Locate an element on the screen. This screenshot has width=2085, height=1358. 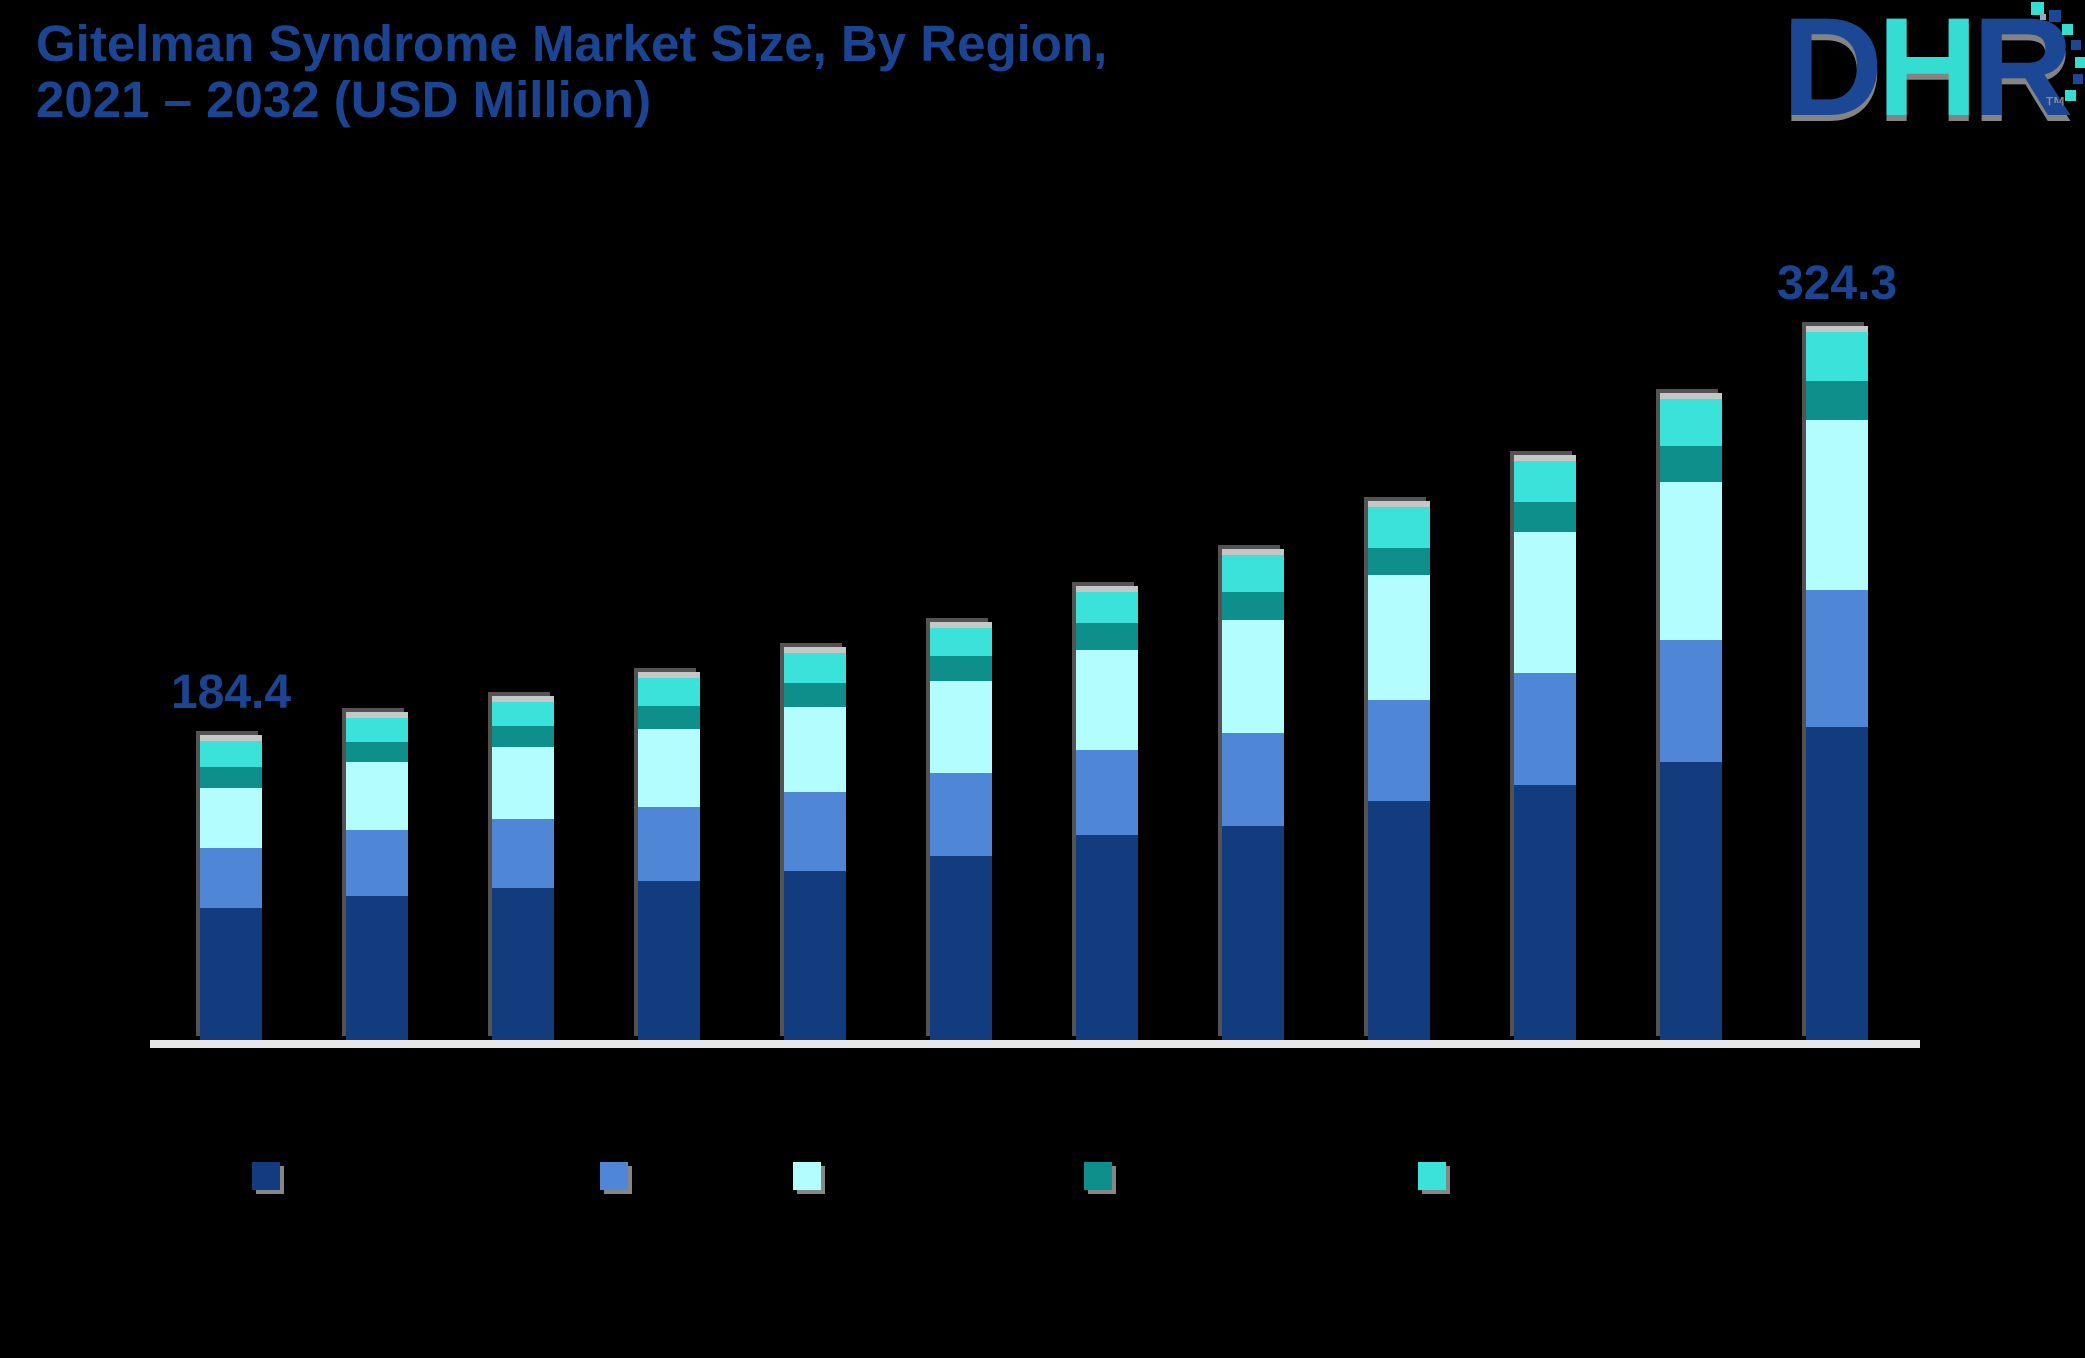
x-axis-line is located at coordinates (1035, 1044).